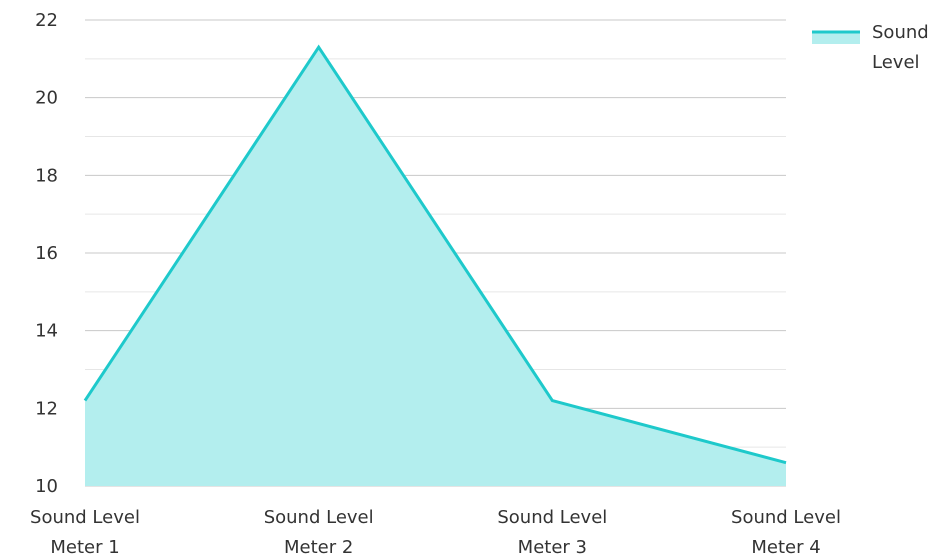 The image size is (946, 560). Describe the element at coordinates (85, 532) in the screenshot. I see `x-tick-label: Sound Level Meter 1` at that location.